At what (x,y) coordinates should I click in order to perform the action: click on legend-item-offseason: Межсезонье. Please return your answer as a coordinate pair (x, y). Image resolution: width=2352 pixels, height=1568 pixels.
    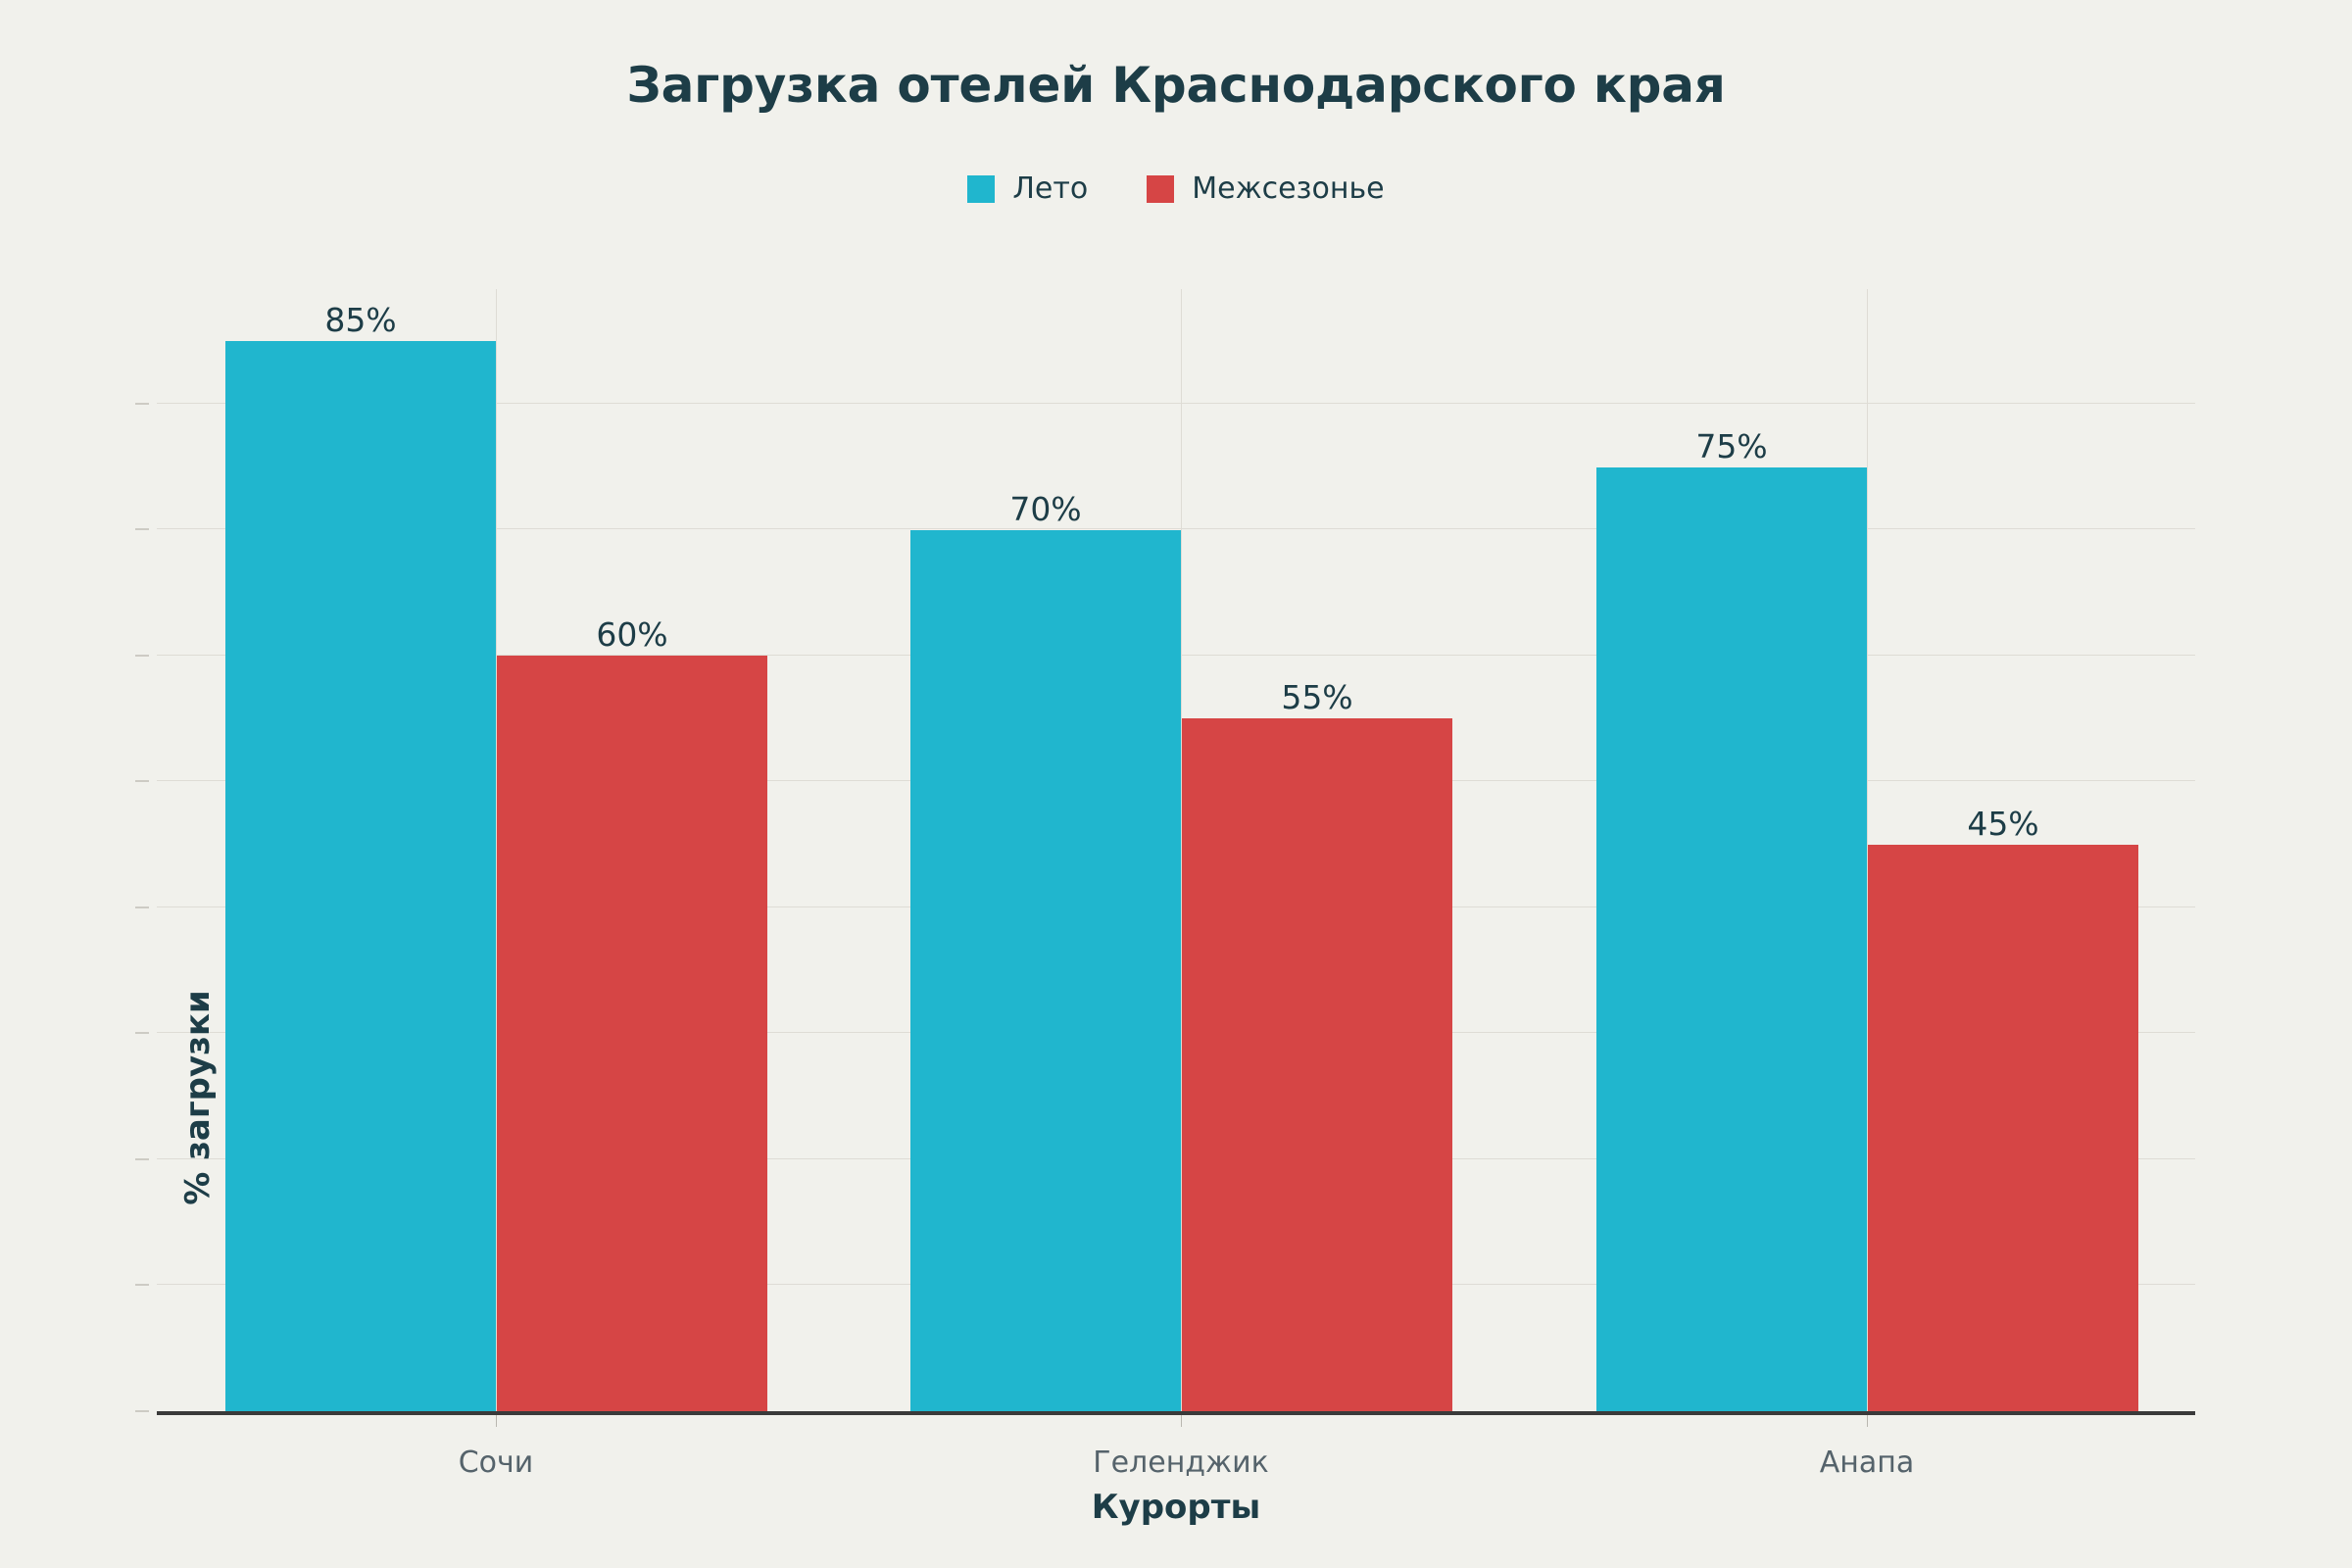
    Looking at the image, I should click on (1266, 189).